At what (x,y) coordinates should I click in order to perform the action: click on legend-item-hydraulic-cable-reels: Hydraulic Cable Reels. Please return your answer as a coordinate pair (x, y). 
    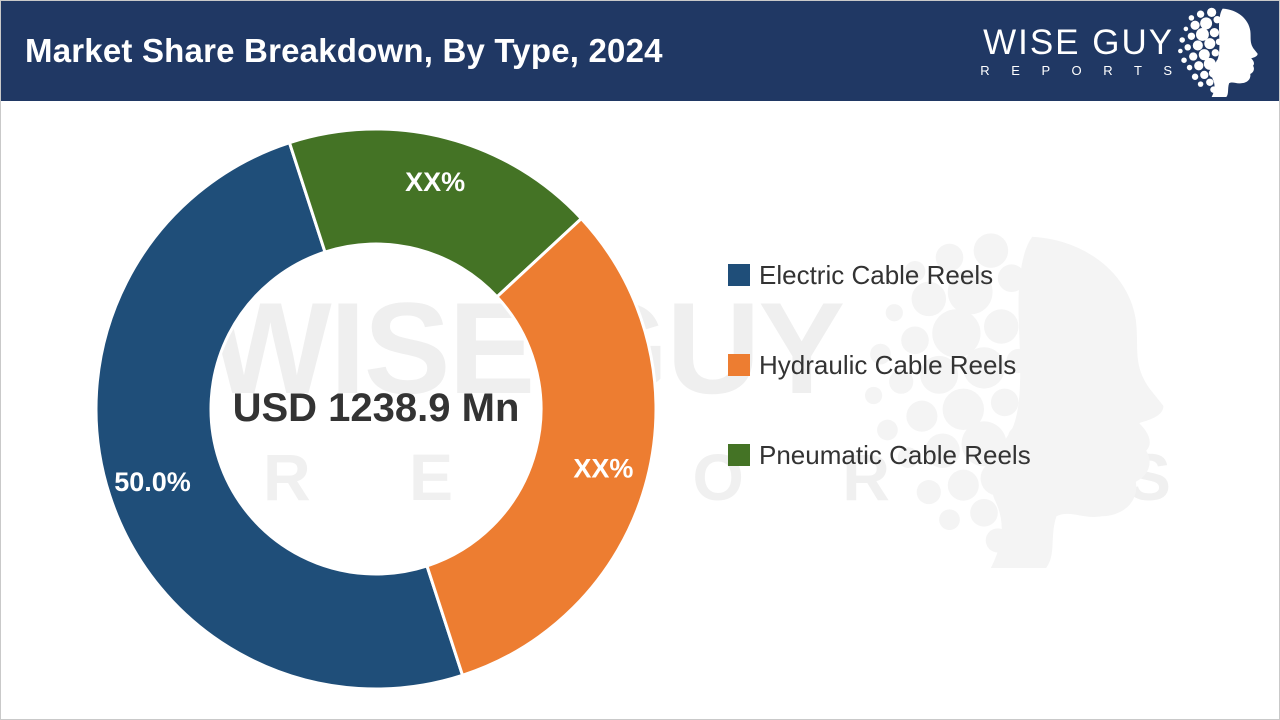
    Looking at the image, I should click on (879, 364).